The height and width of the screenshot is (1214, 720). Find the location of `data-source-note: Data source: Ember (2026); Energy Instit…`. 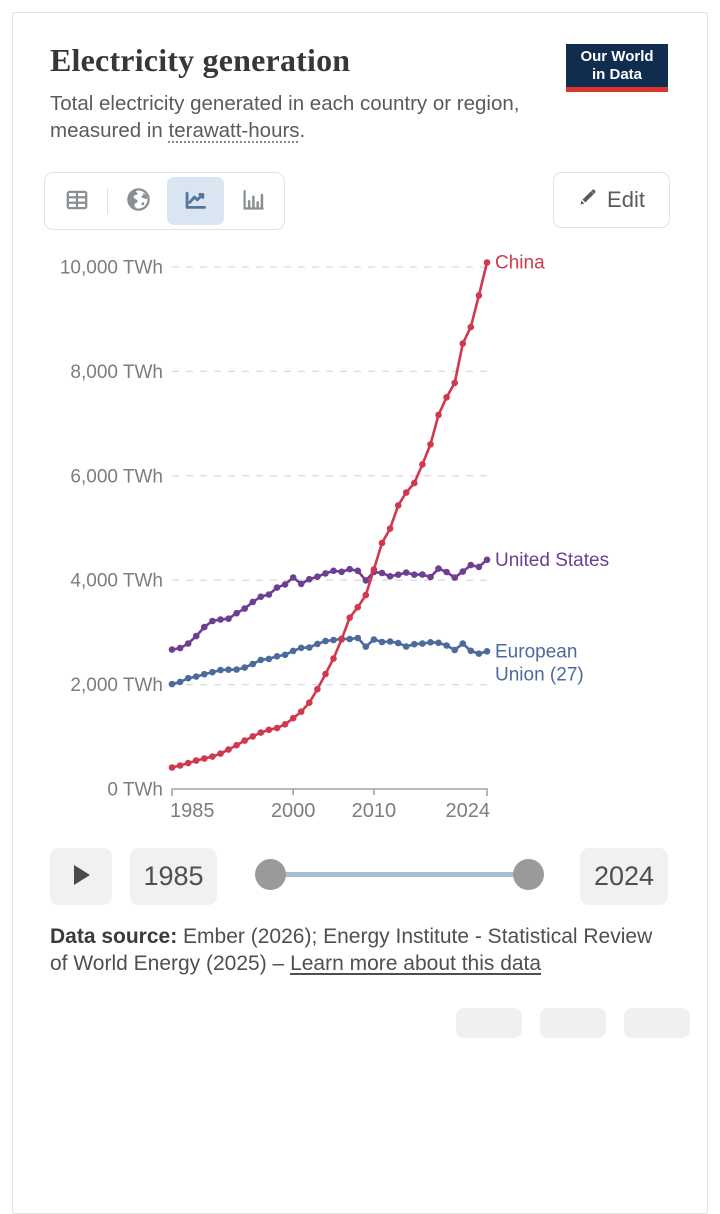

data-source-note: Data source: Ember (2026); Energy Instit… is located at coordinates (351, 950).